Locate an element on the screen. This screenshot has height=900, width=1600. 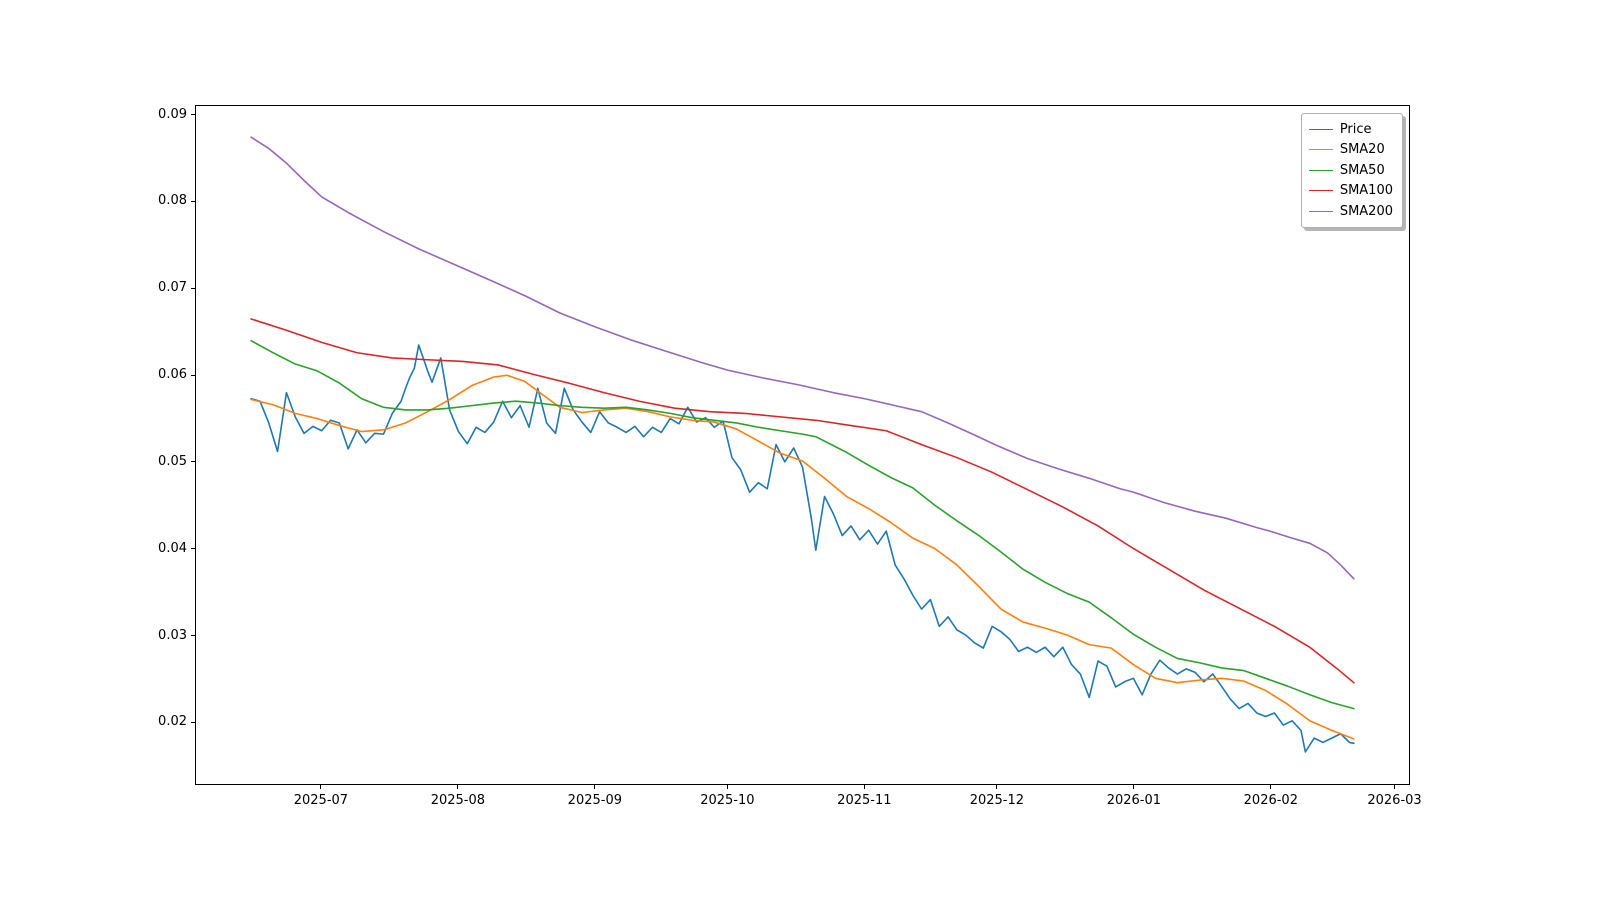
y-axis-tick-label: 0.03 is located at coordinates (172, 635).